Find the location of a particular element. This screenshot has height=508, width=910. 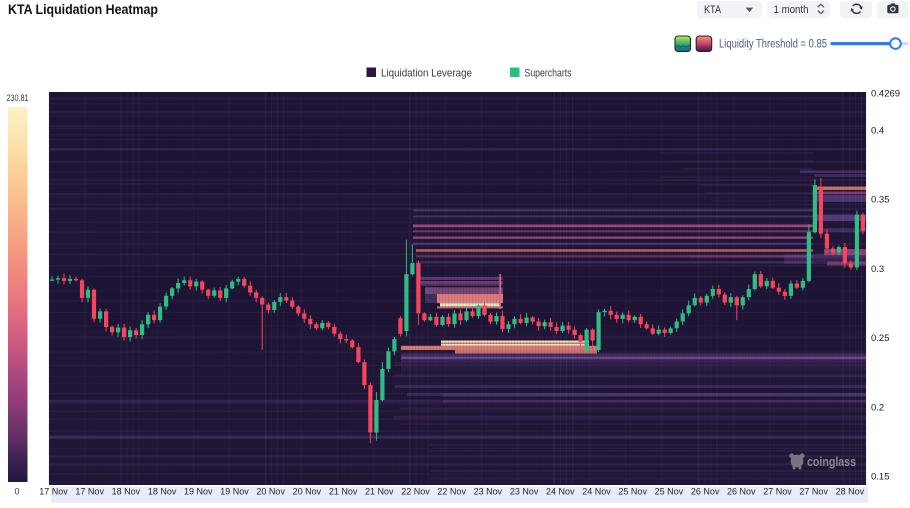

svg-text: KTA Liquidation Heatmap is located at coordinates (83, 9).